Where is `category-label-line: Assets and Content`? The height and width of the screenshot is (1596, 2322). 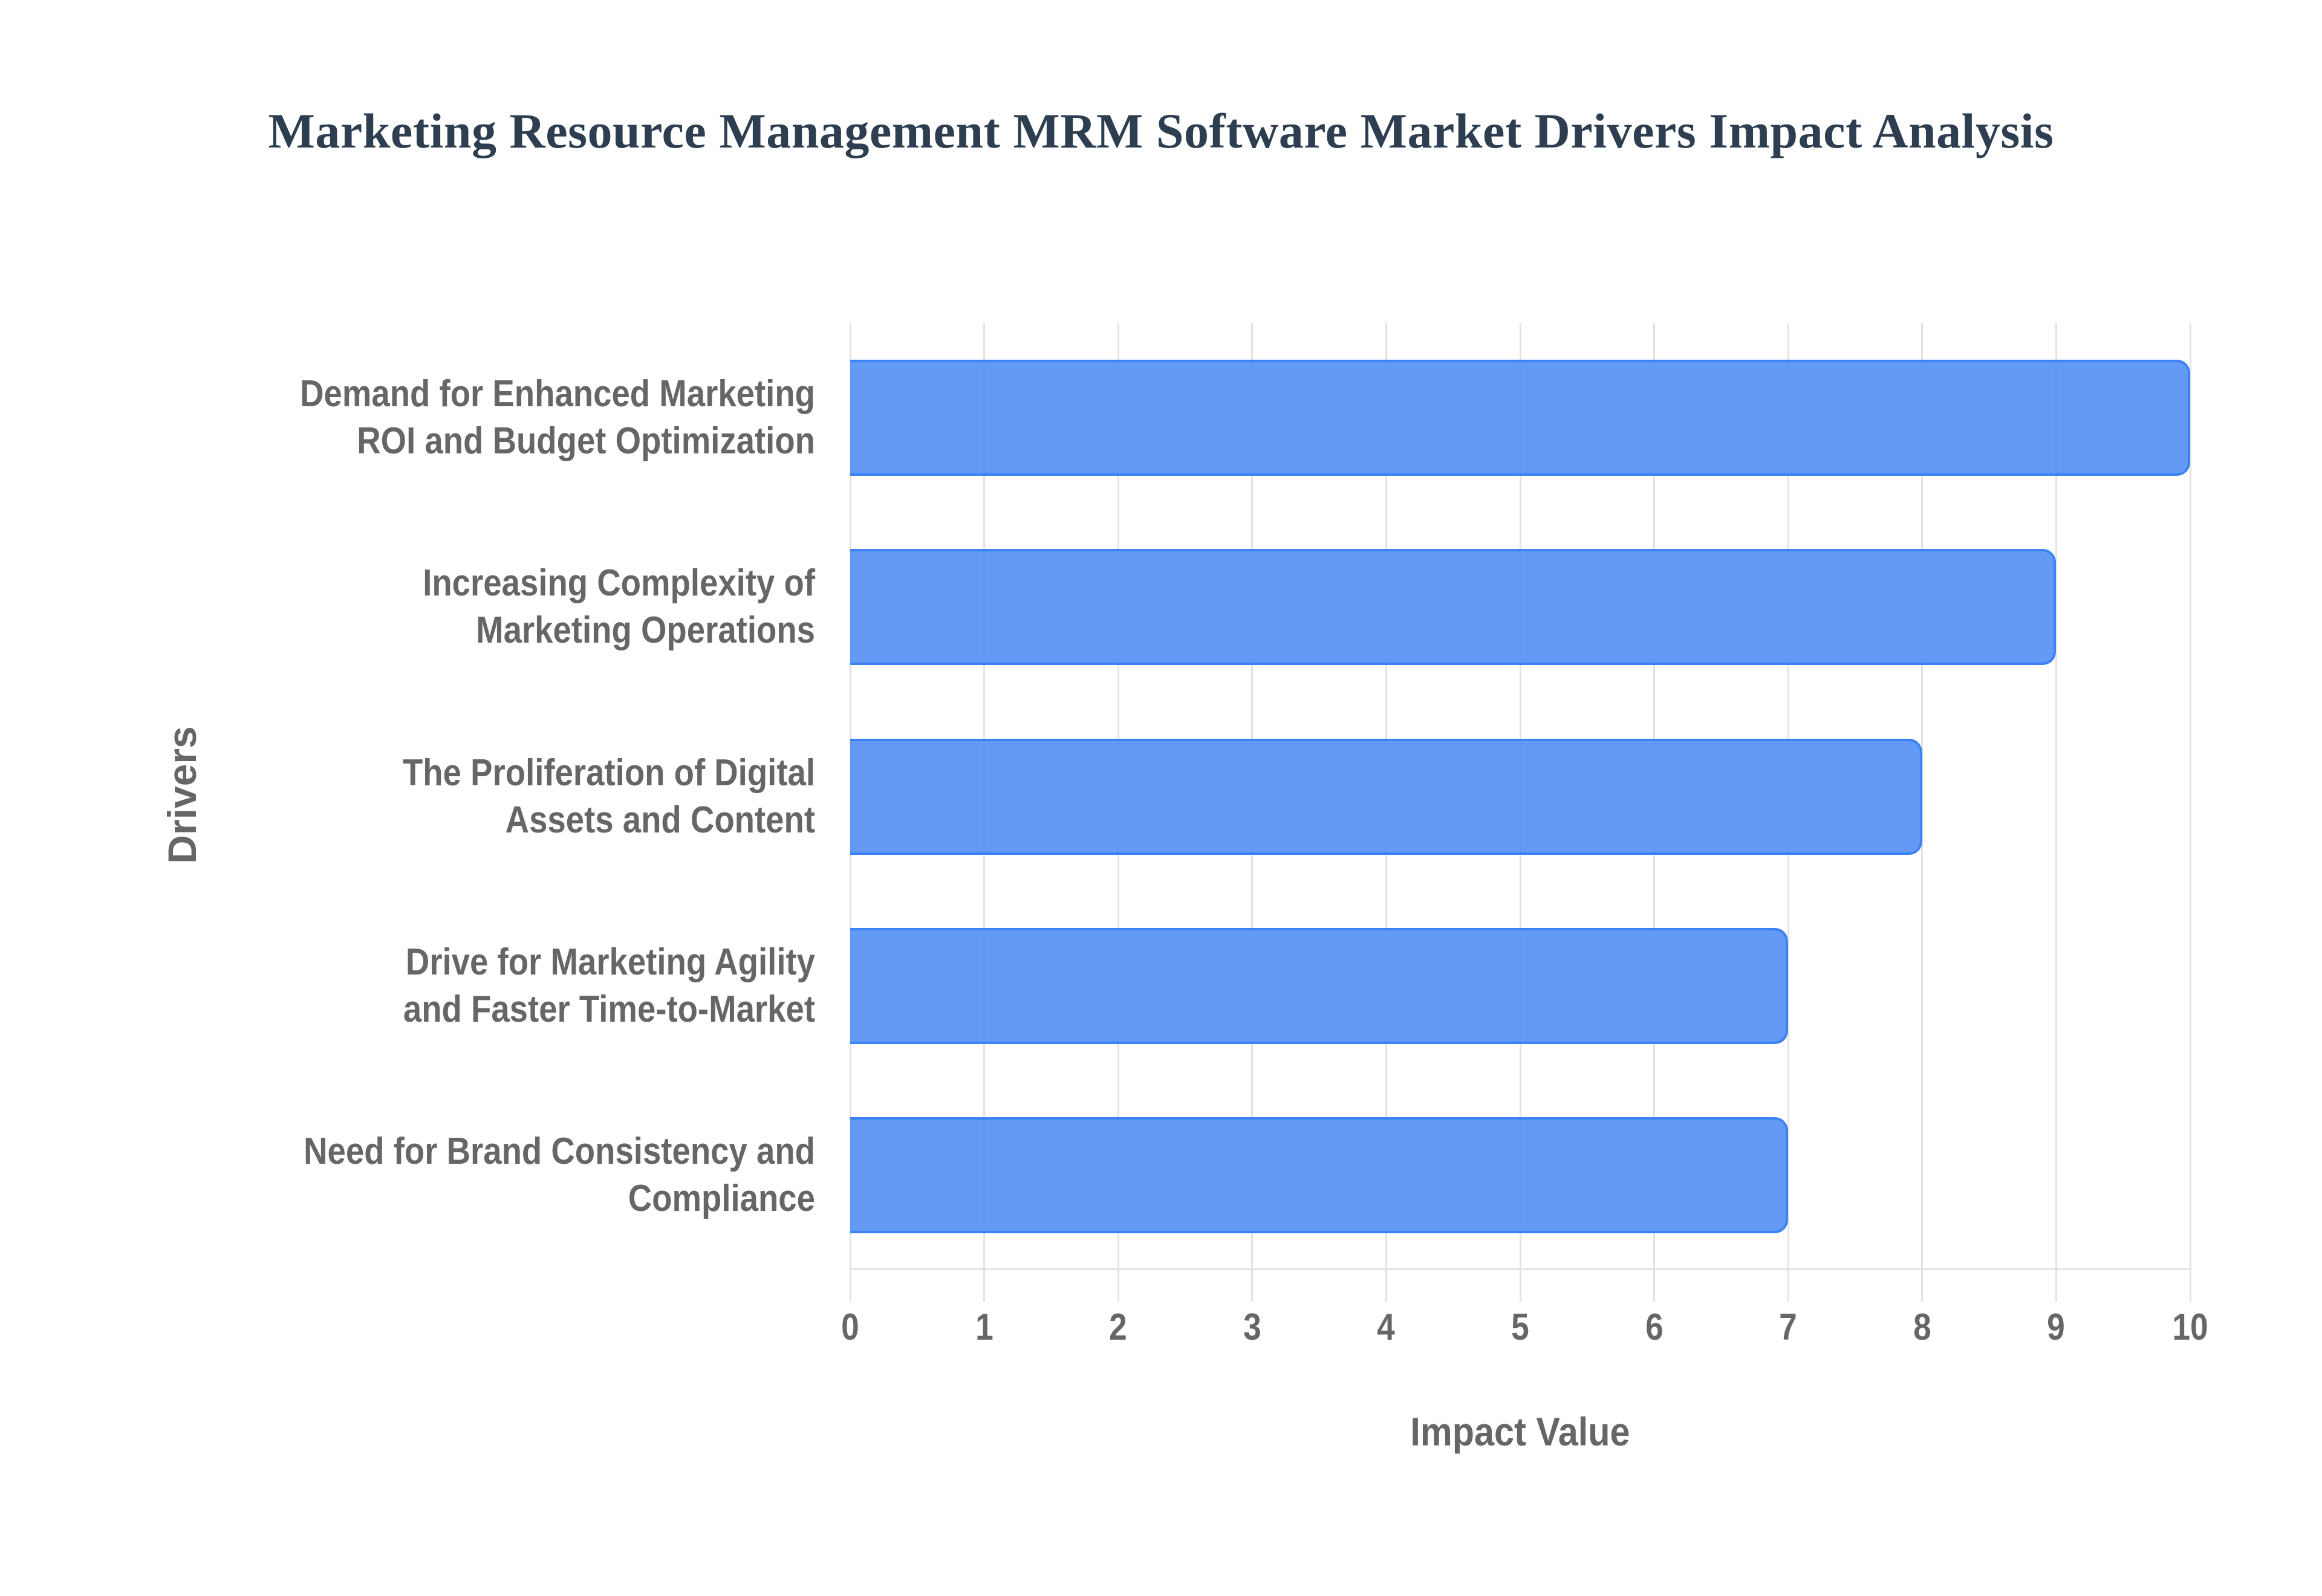 category-label-line: Assets and Content is located at coordinates (660, 820).